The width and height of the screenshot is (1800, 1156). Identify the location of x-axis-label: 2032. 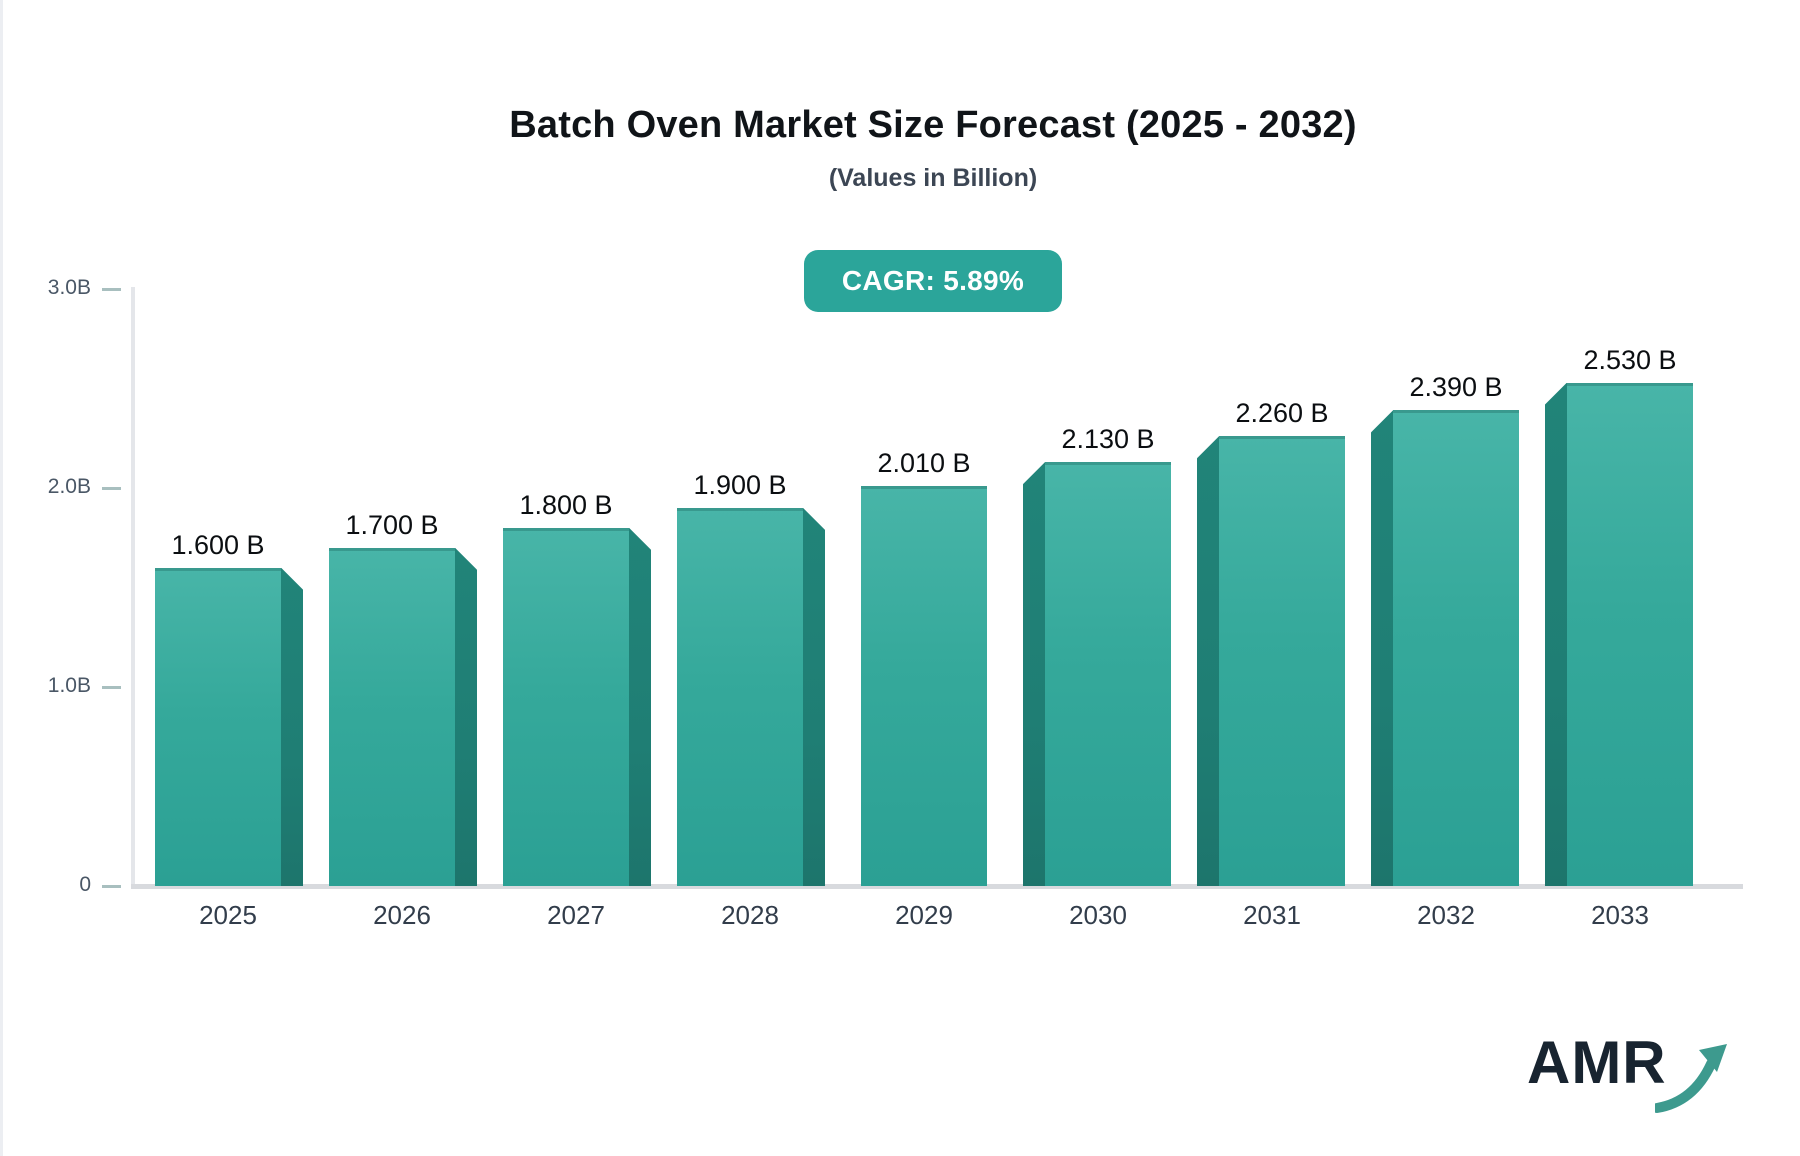
(1446, 915).